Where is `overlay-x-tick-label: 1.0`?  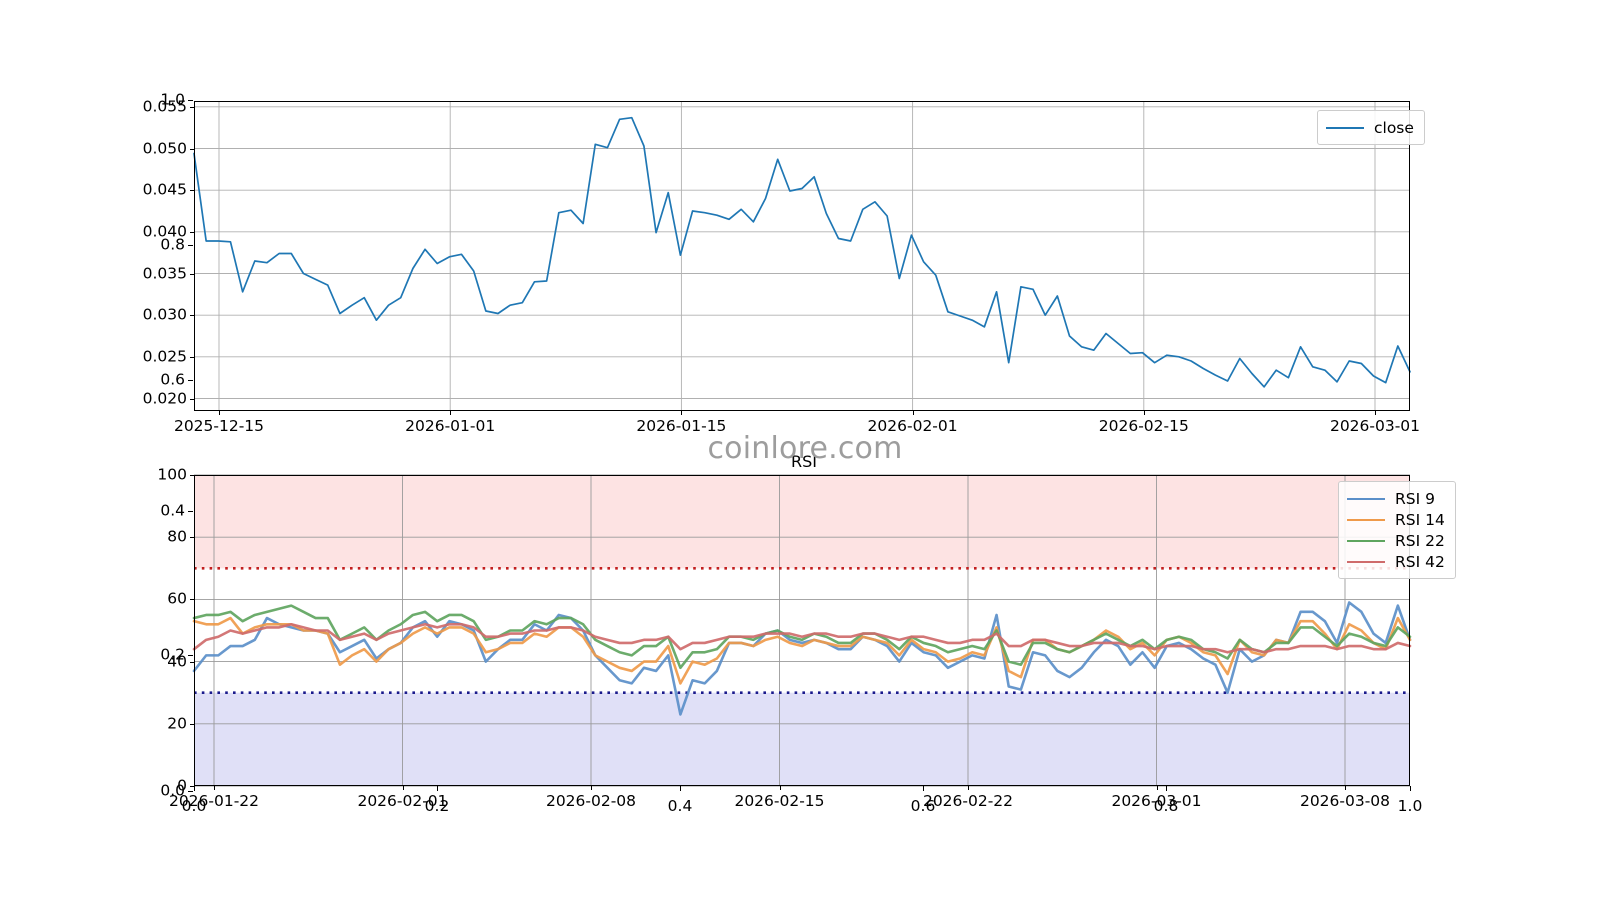
overlay-x-tick-label: 1.0 is located at coordinates (1410, 806).